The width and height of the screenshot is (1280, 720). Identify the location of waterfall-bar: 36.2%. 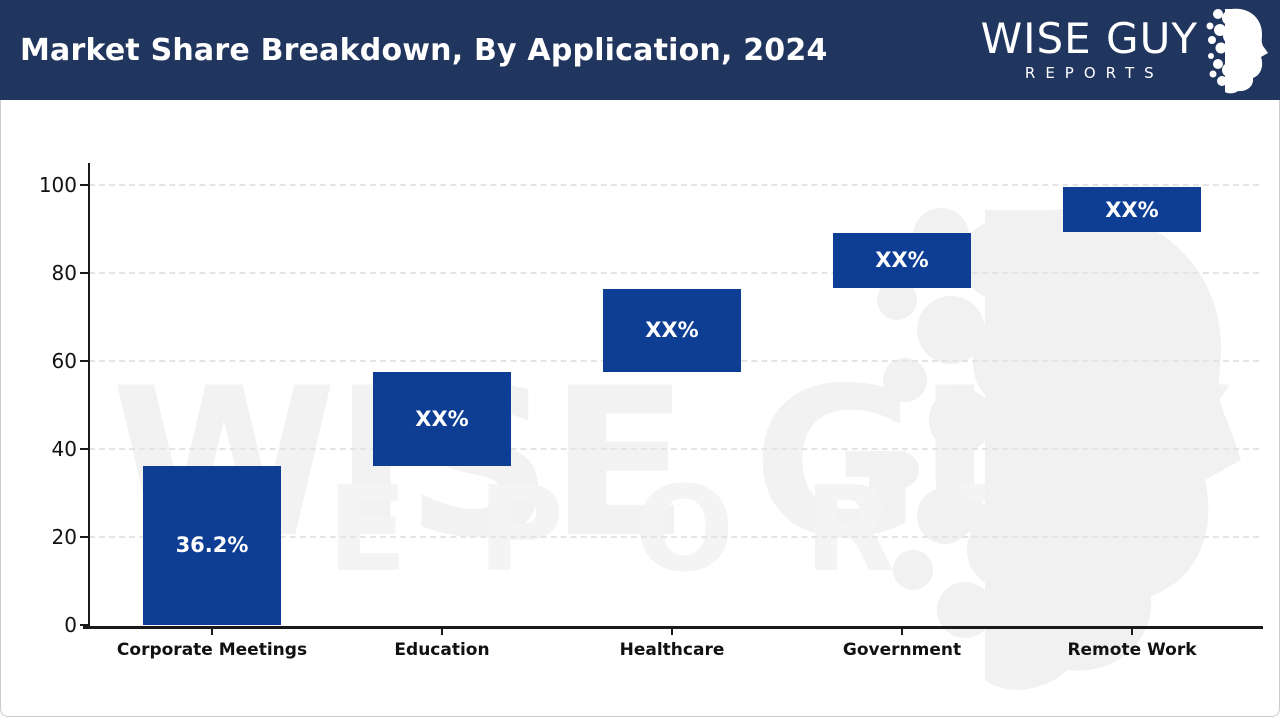
(212, 545).